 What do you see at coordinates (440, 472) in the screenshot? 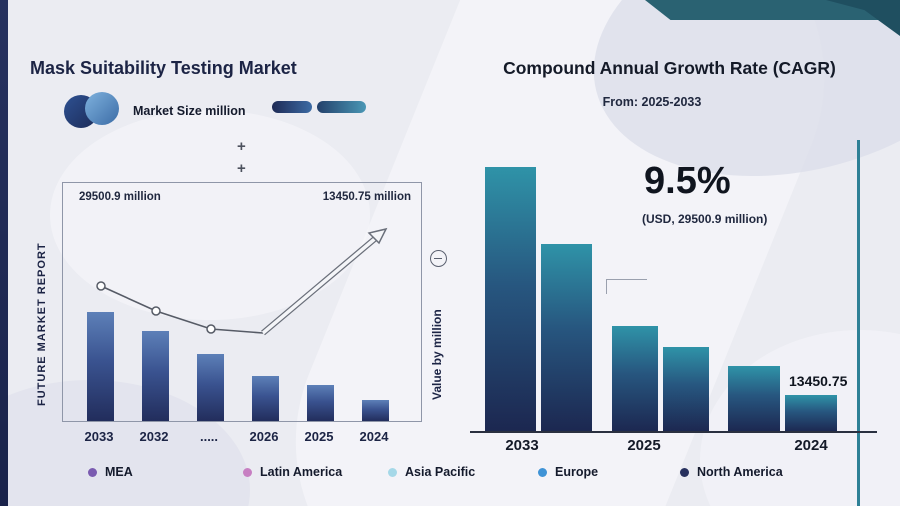
I see `legend-label: Asia Pacific` at bounding box center [440, 472].